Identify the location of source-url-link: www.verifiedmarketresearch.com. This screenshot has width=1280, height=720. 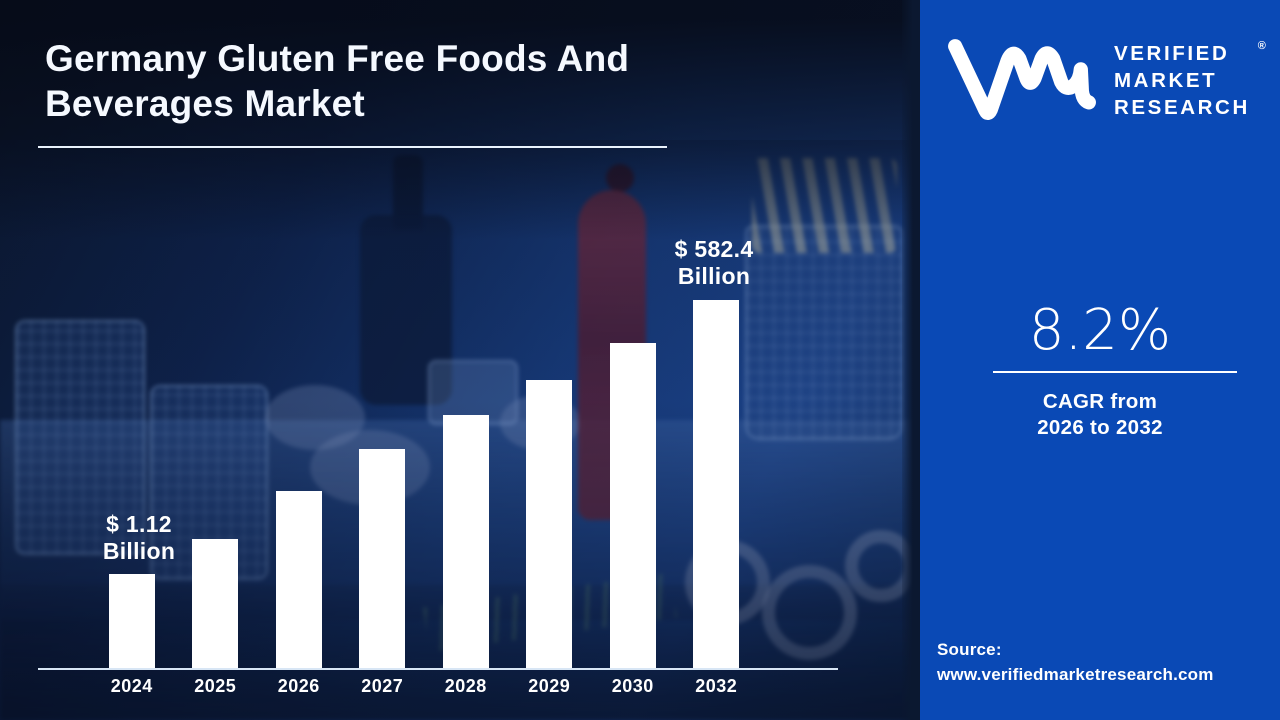
(1075, 674).